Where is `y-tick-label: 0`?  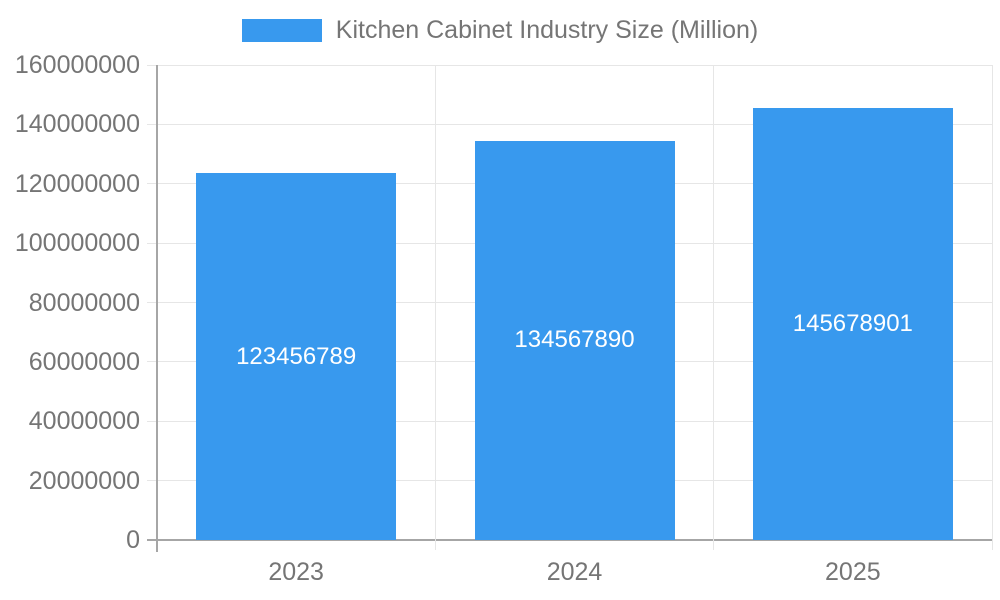 y-tick-label: 0 is located at coordinates (133, 540).